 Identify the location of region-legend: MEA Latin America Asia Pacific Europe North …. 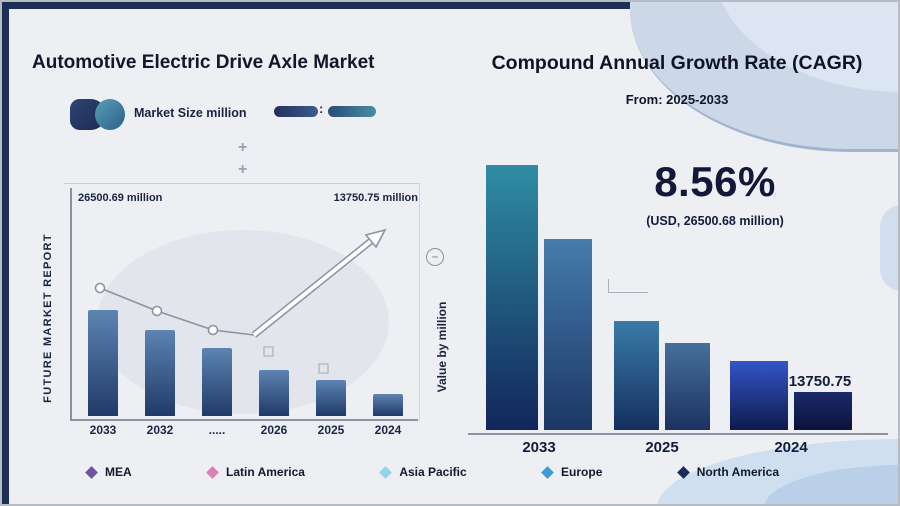
(432, 472).